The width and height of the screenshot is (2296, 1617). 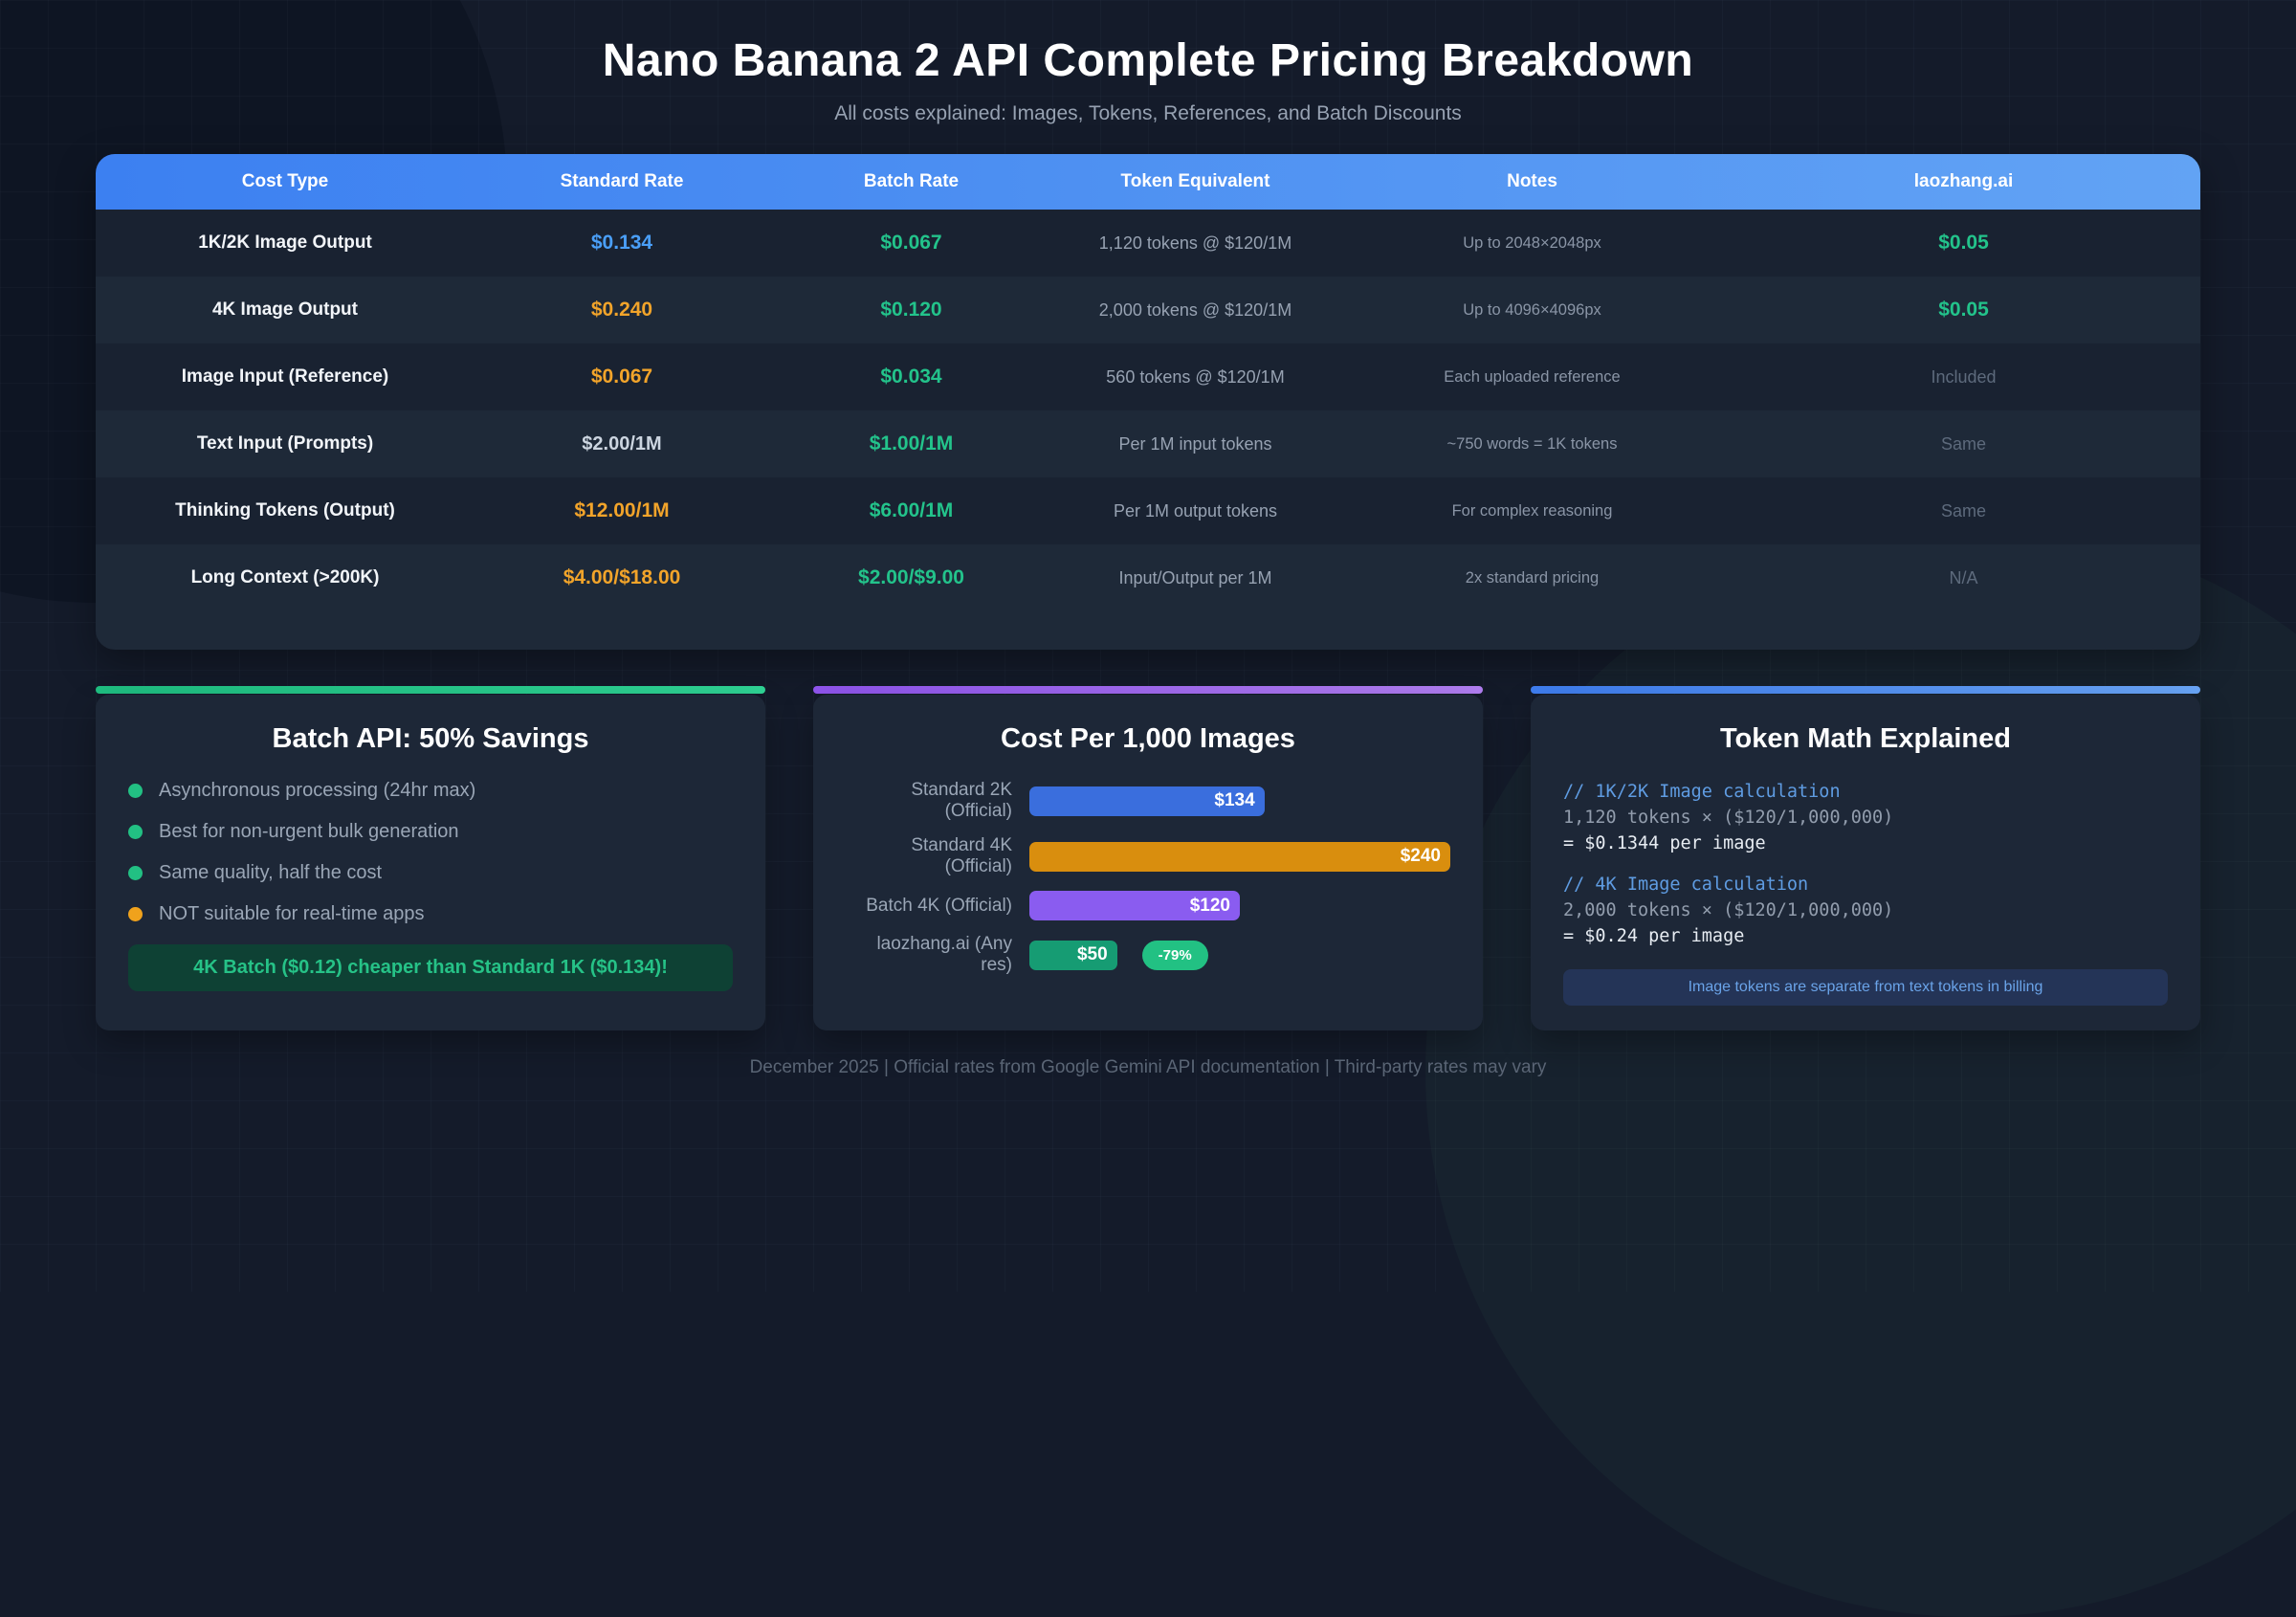 I want to click on list-item-label: NOT suitable for real-time apps, so click(x=292, y=913).